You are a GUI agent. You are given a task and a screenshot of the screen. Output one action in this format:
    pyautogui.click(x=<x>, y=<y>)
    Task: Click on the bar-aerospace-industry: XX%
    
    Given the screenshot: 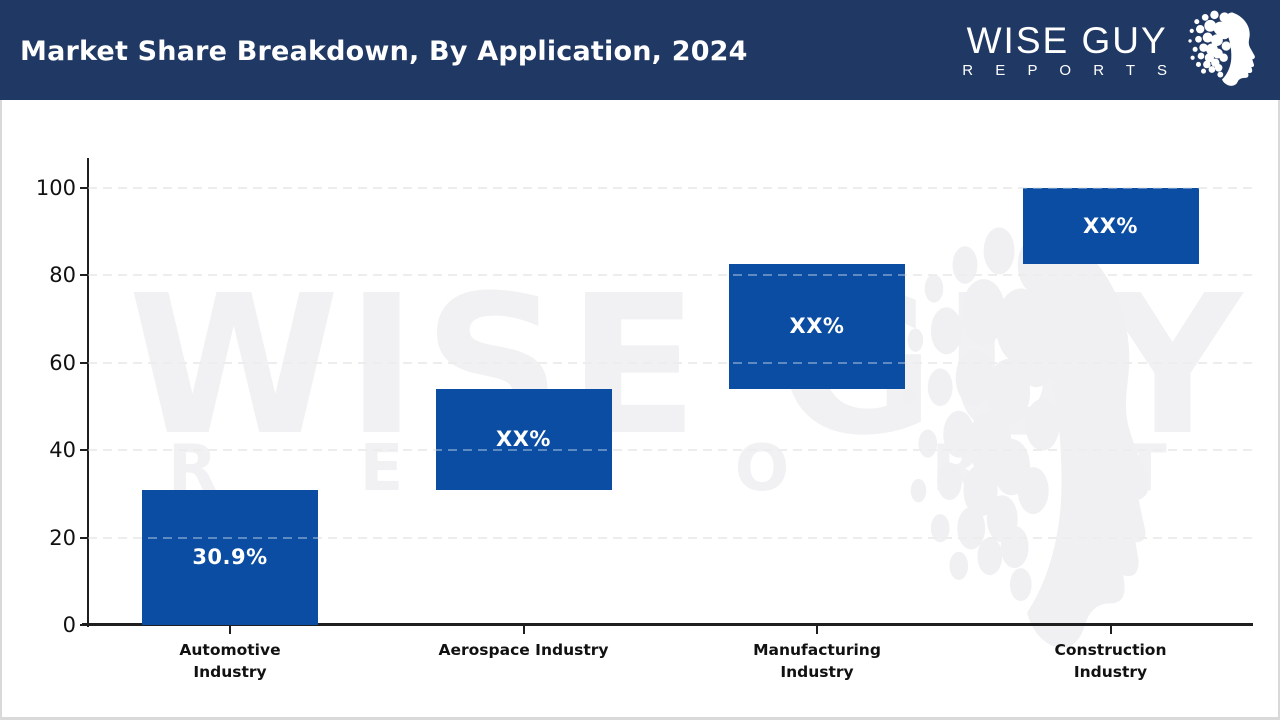 What is the action you would take?
    pyautogui.click(x=523, y=439)
    